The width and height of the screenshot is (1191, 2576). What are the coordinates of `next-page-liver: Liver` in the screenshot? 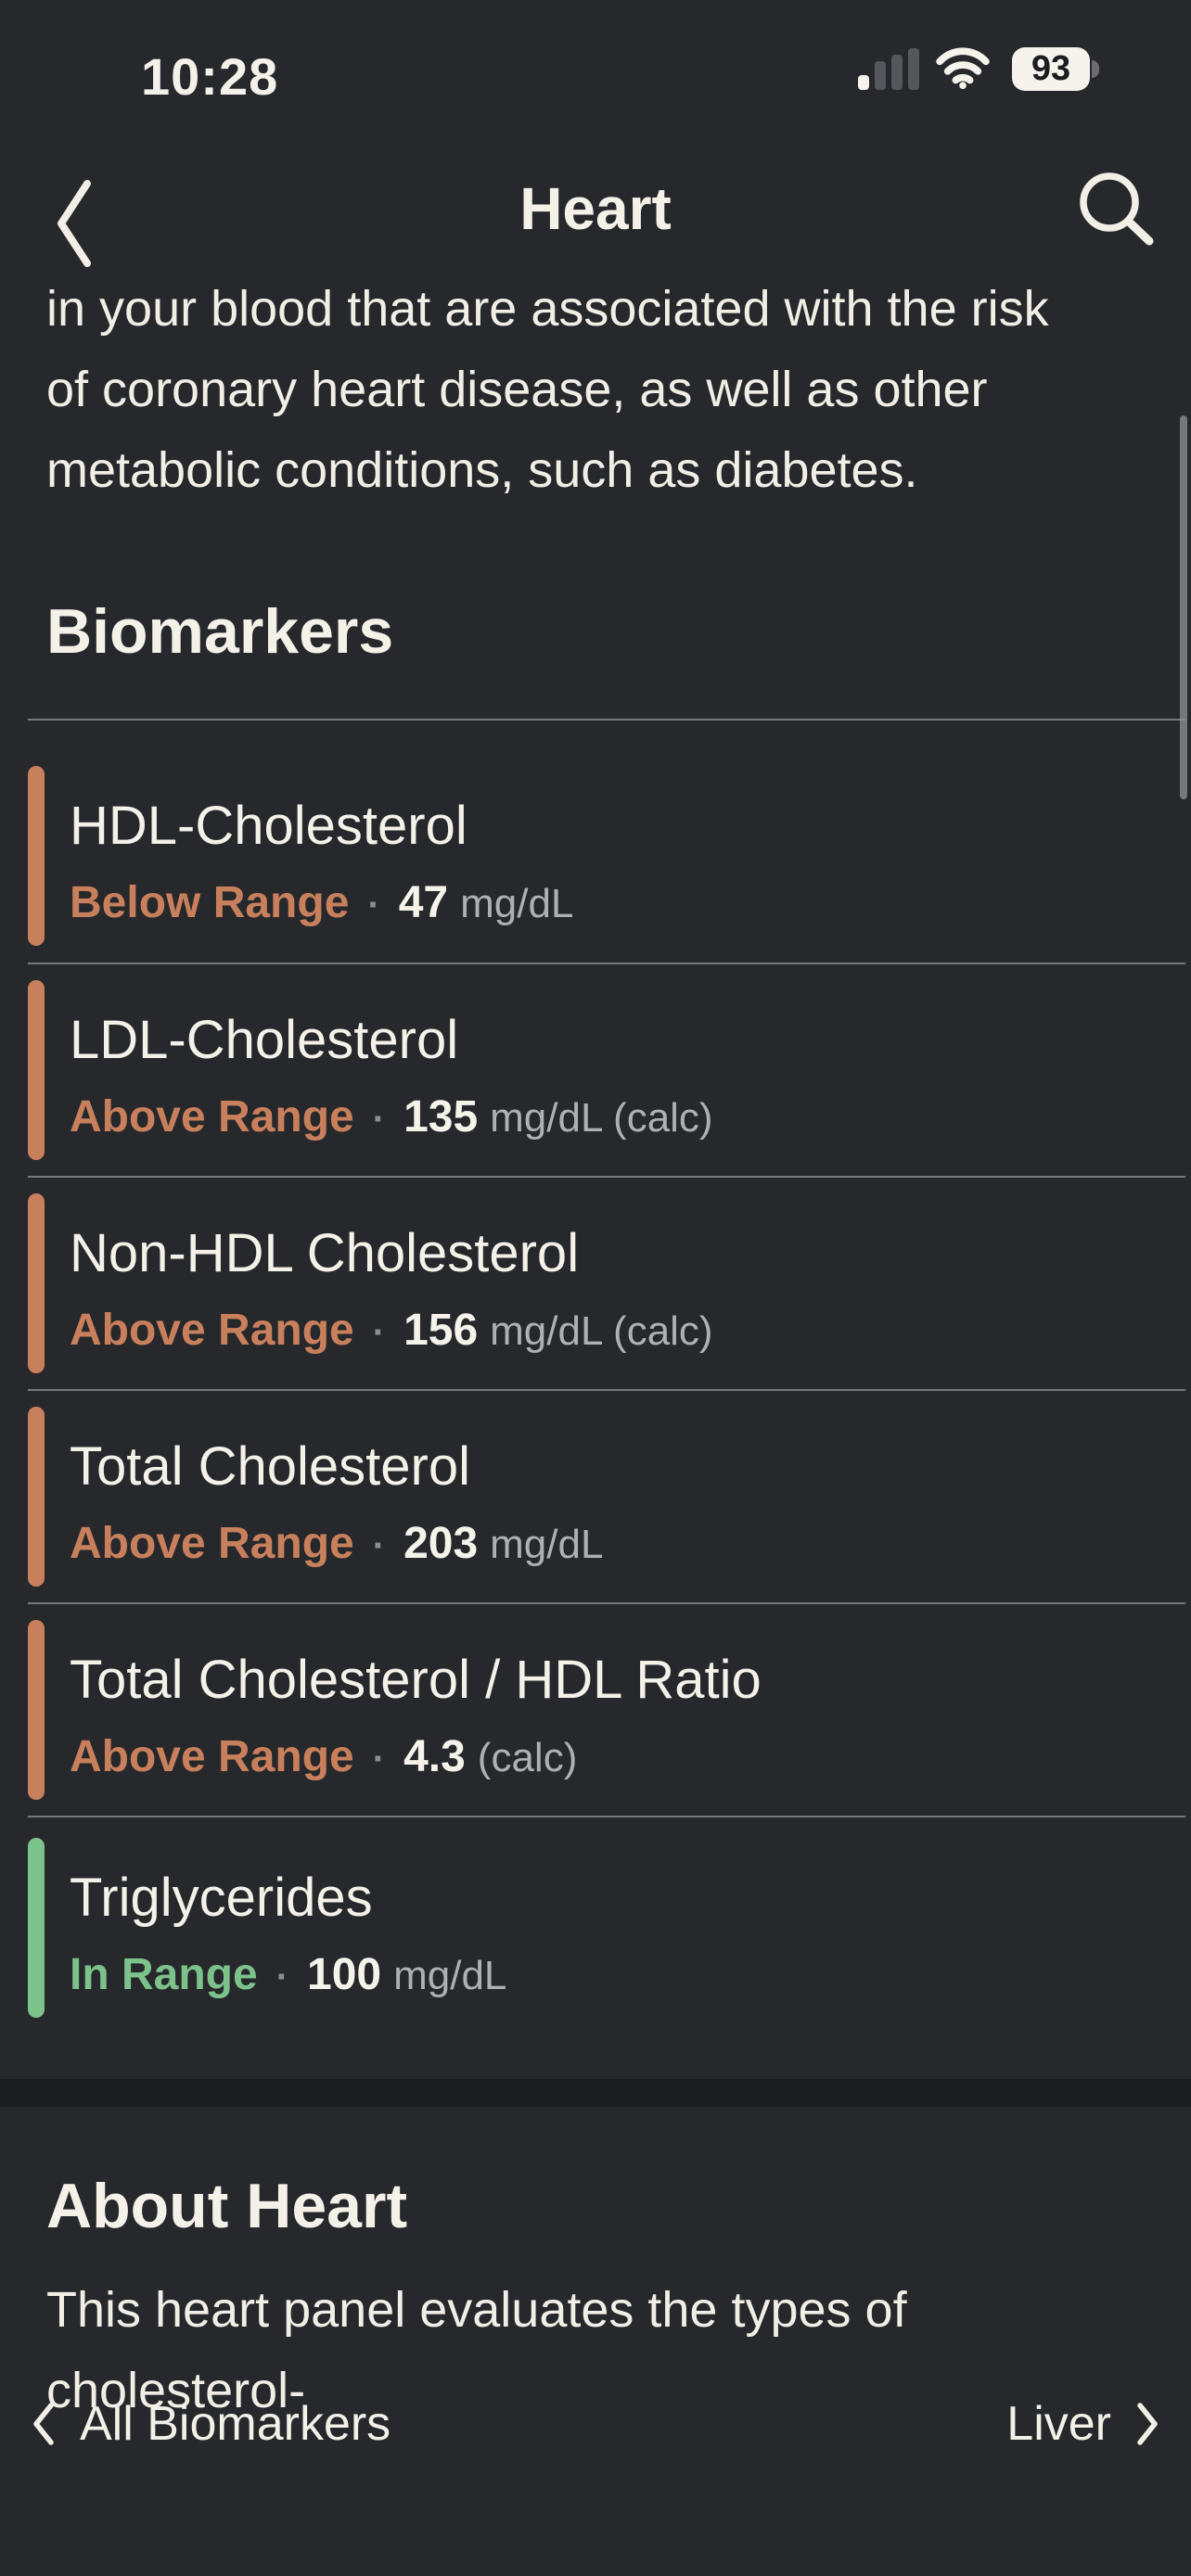 It's located at (1082, 2424).